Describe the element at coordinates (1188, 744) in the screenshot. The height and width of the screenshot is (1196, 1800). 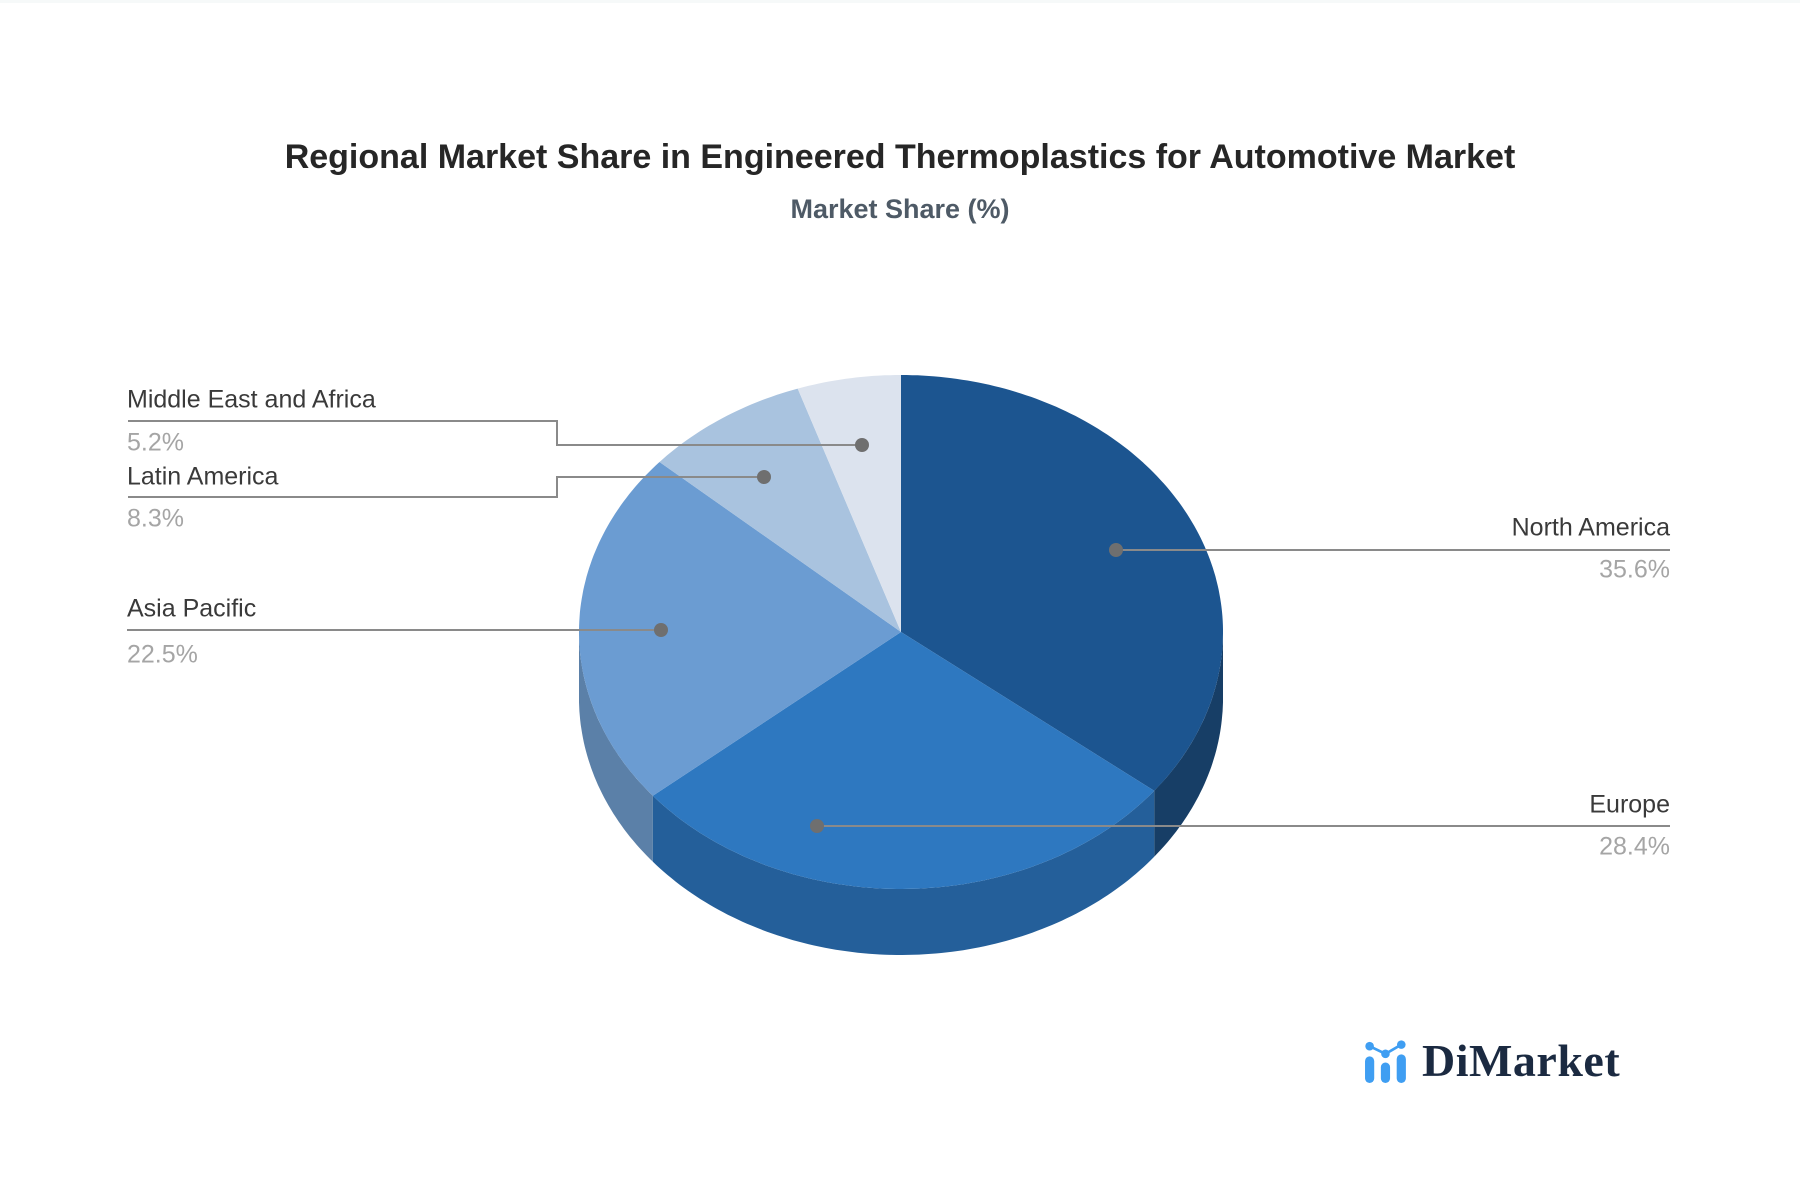
I see `pie-slice-side-north-america` at that location.